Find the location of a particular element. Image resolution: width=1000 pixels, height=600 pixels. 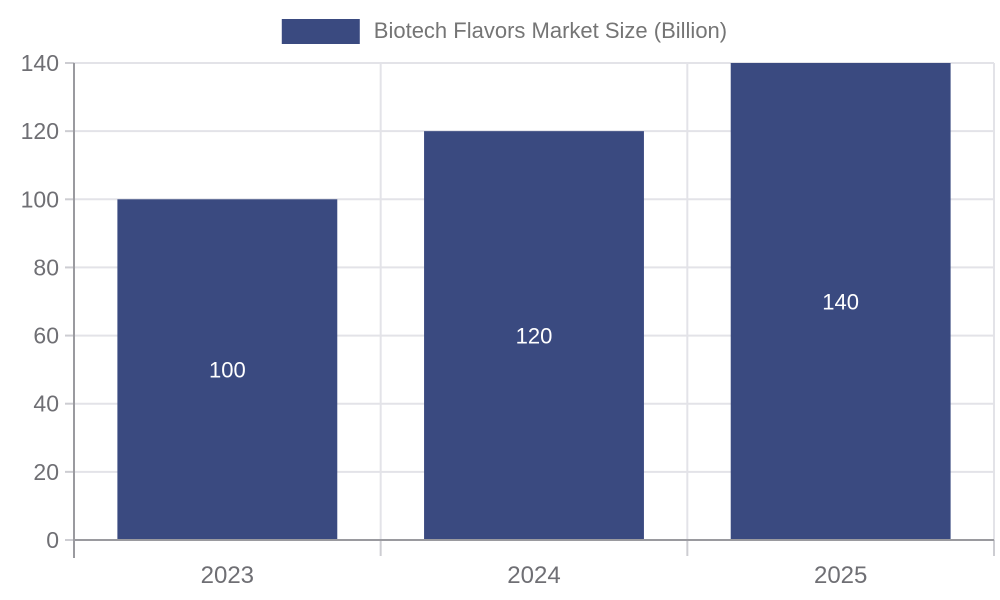

bar-value-label: 100 is located at coordinates (227, 370).